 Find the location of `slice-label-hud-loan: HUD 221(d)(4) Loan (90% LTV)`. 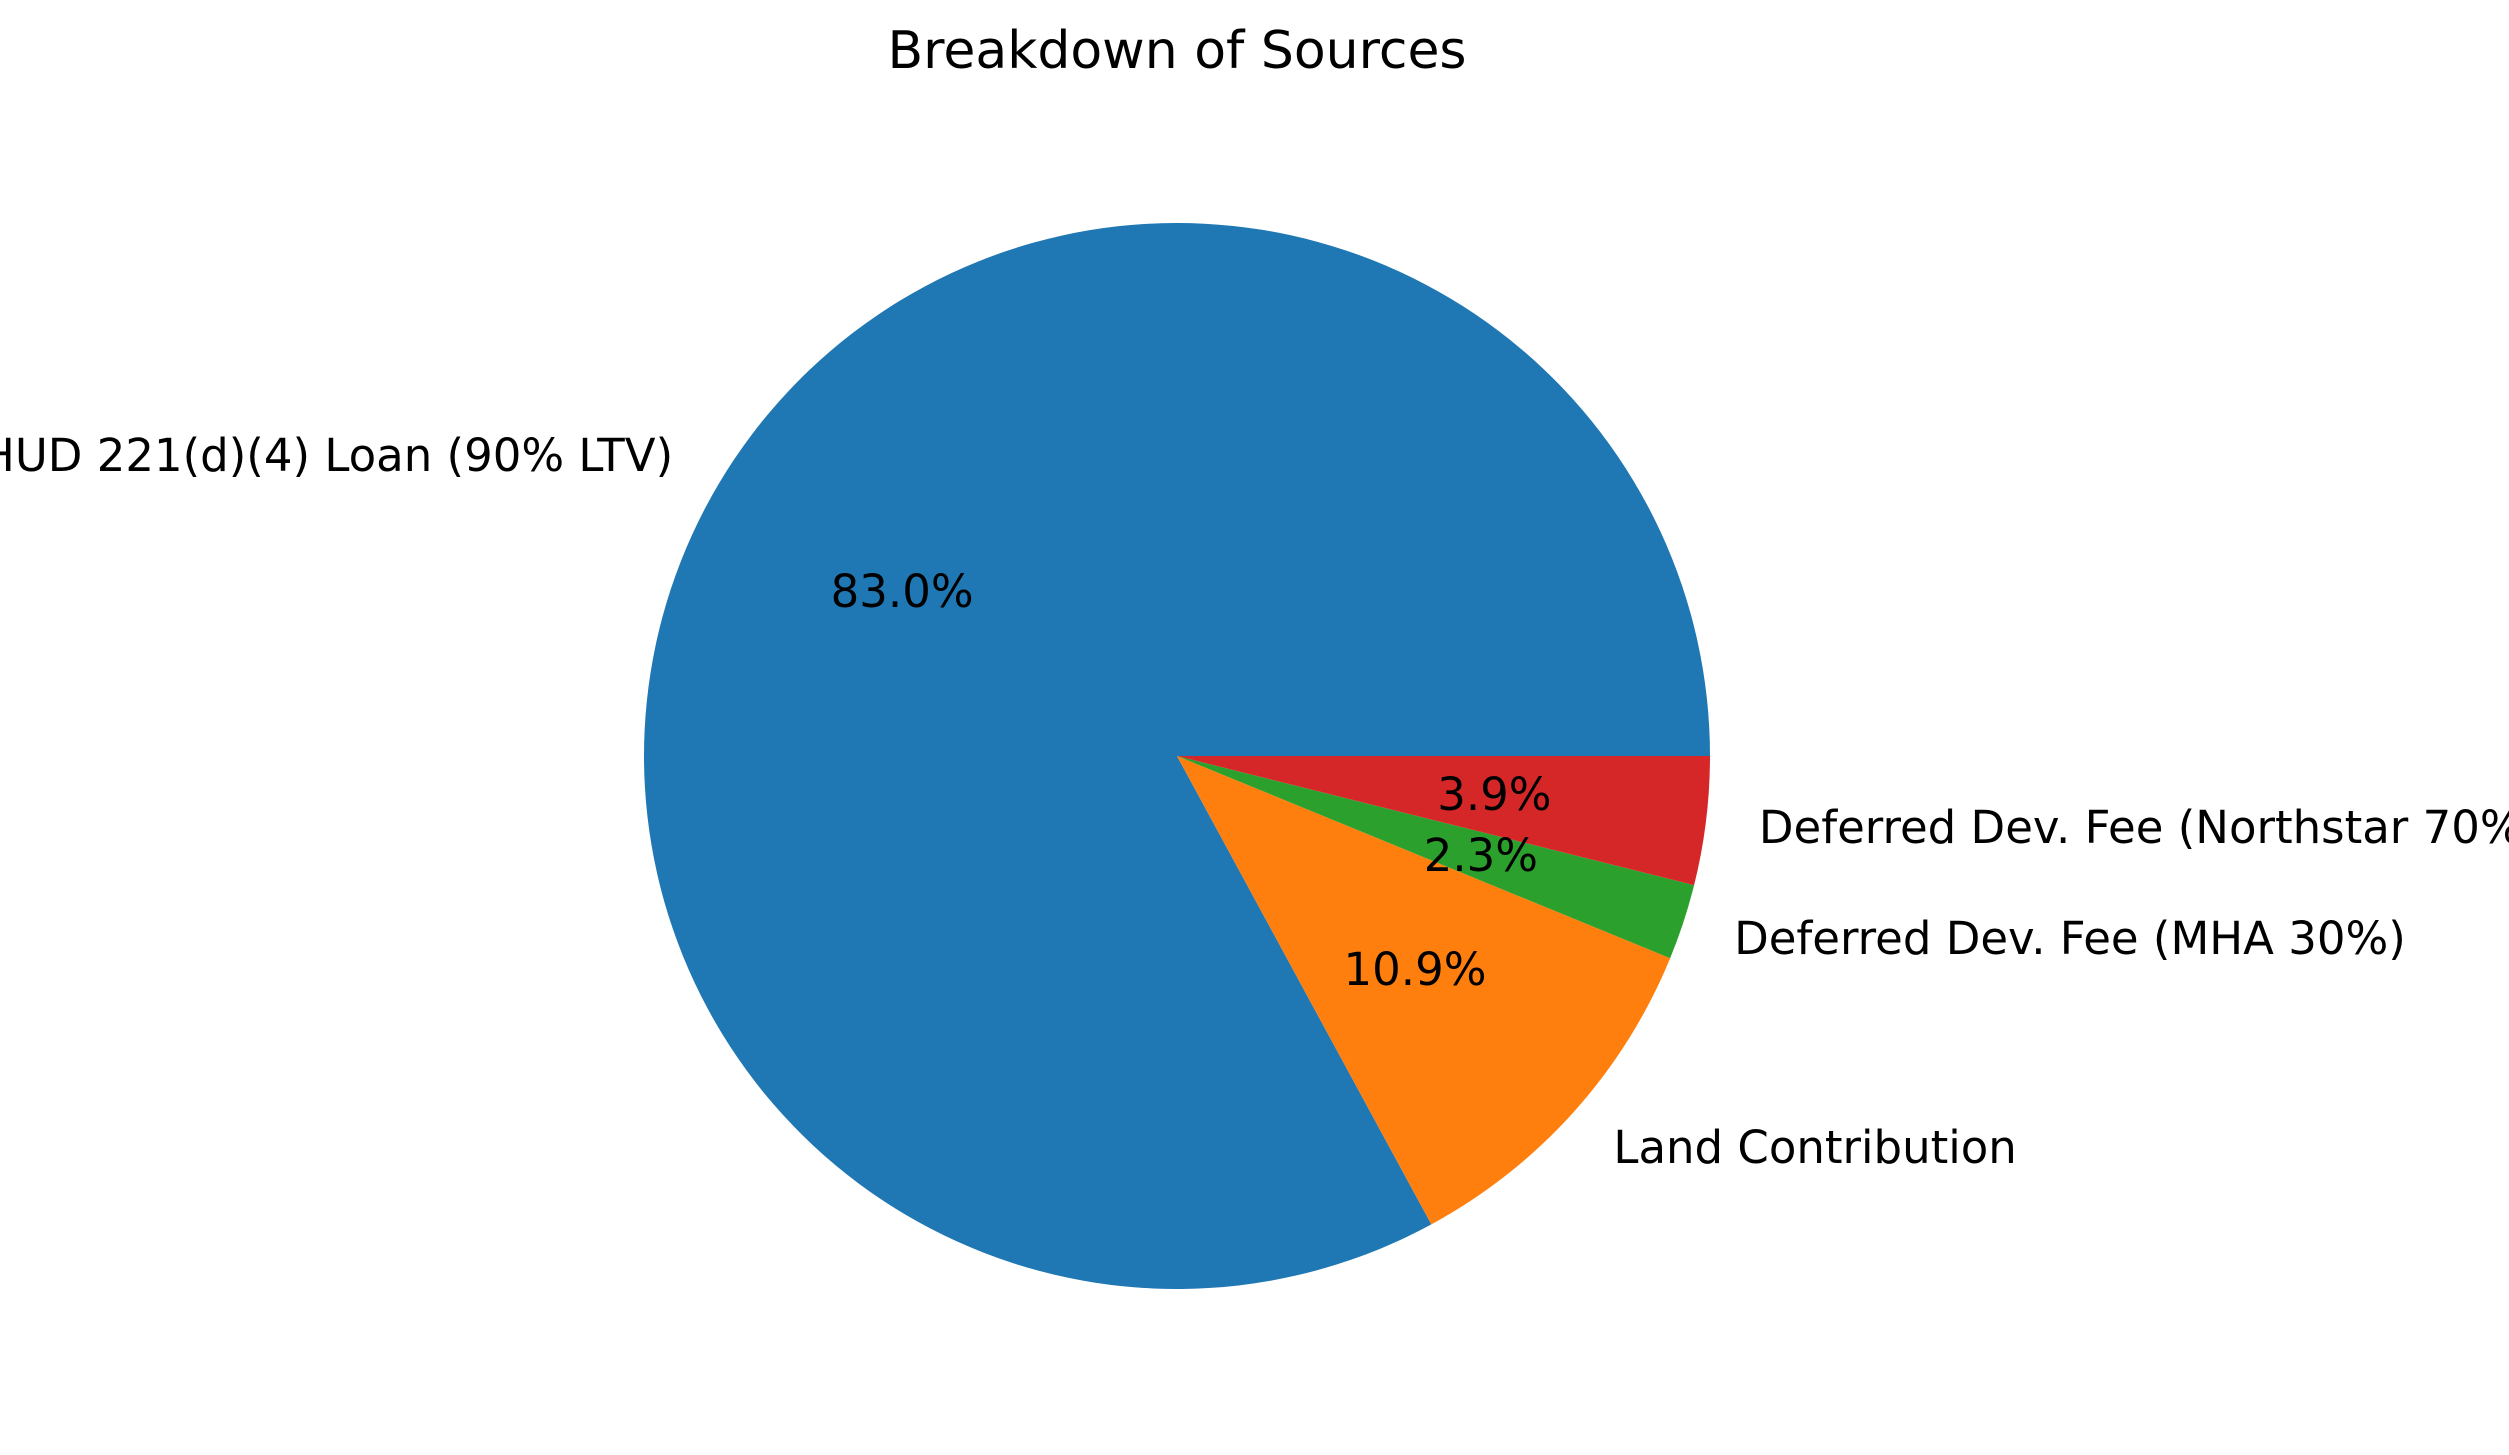

slice-label-hud-loan: HUD 221(d)(4) Loan (90% LTV) is located at coordinates (337, 456).